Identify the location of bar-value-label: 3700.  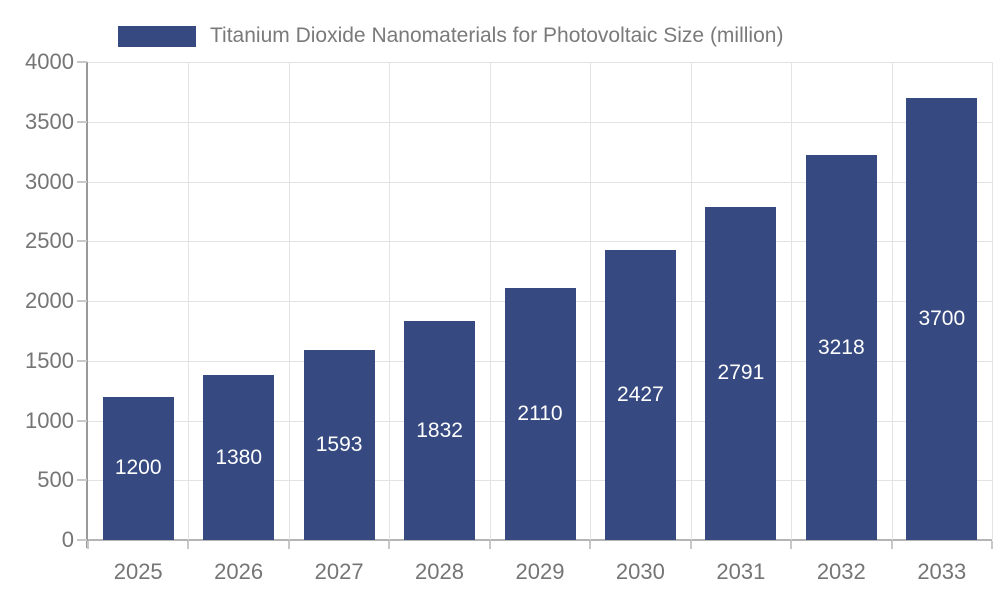
(942, 318).